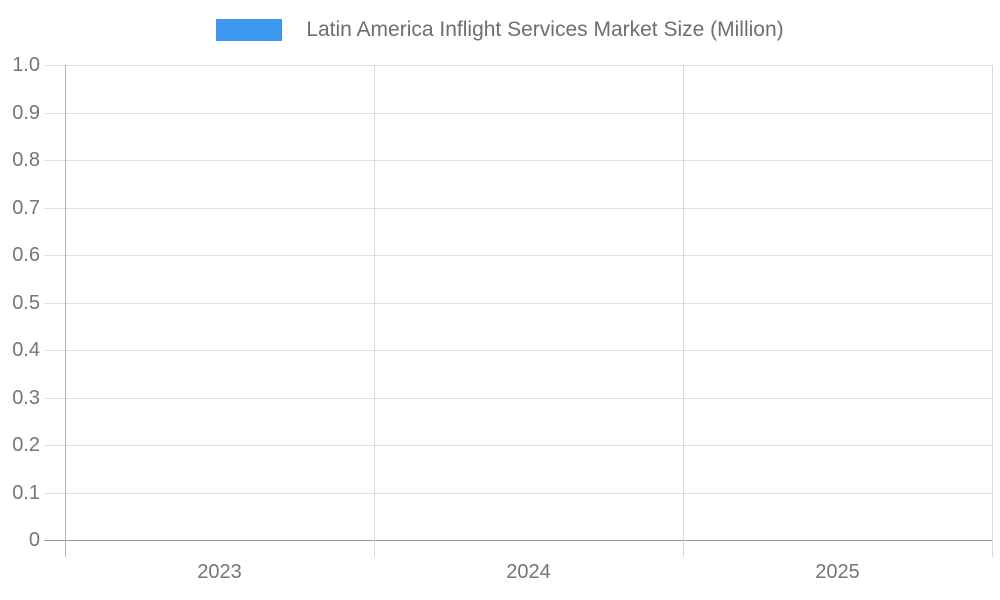 Image resolution: width=1000 pixels, height=600 pixels. I want to click on y-axis-tick-label: 0.6, so click(26, 255).